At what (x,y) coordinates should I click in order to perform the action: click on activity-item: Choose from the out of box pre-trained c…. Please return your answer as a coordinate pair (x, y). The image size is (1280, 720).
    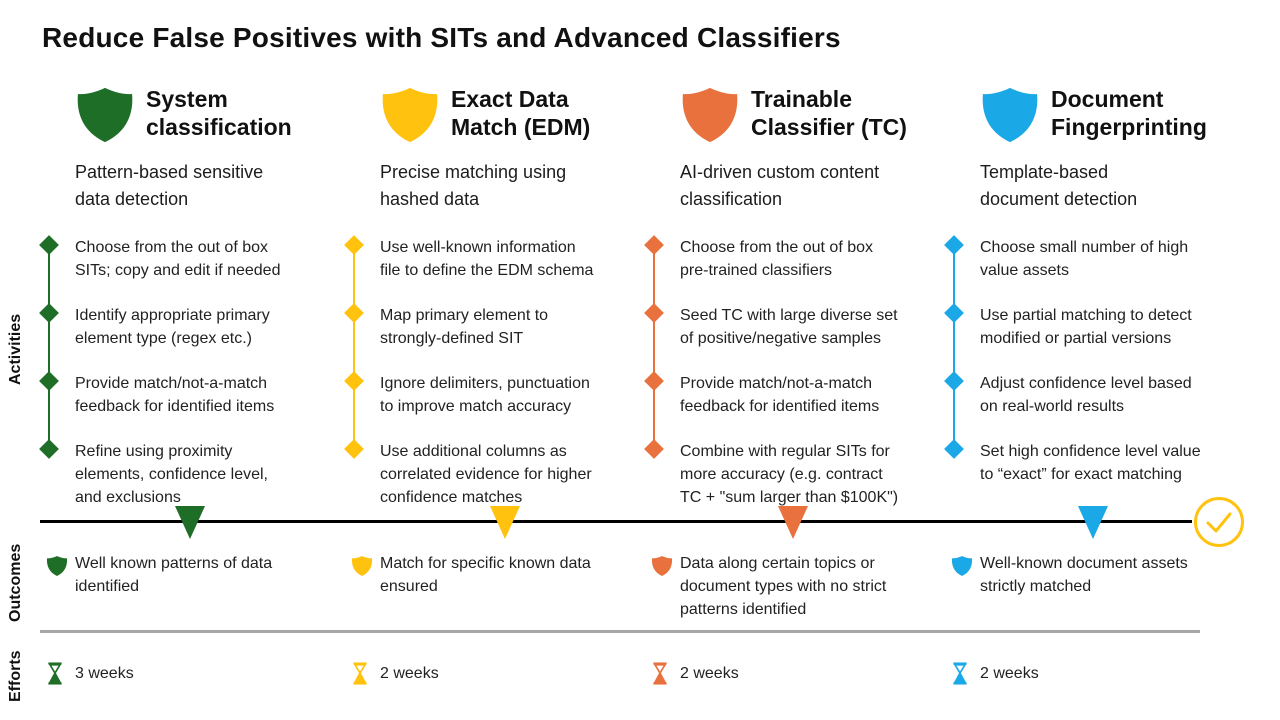
    Looking at the image, I should click on (795, 274).